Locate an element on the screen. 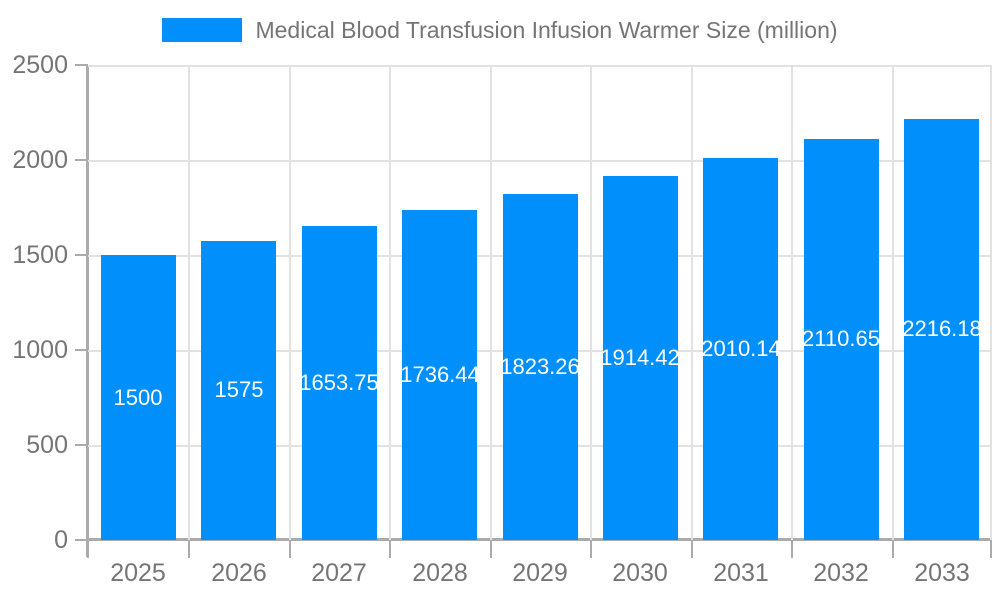  bar-value-2032: 2110.65 is located at coordinates (841, 338).